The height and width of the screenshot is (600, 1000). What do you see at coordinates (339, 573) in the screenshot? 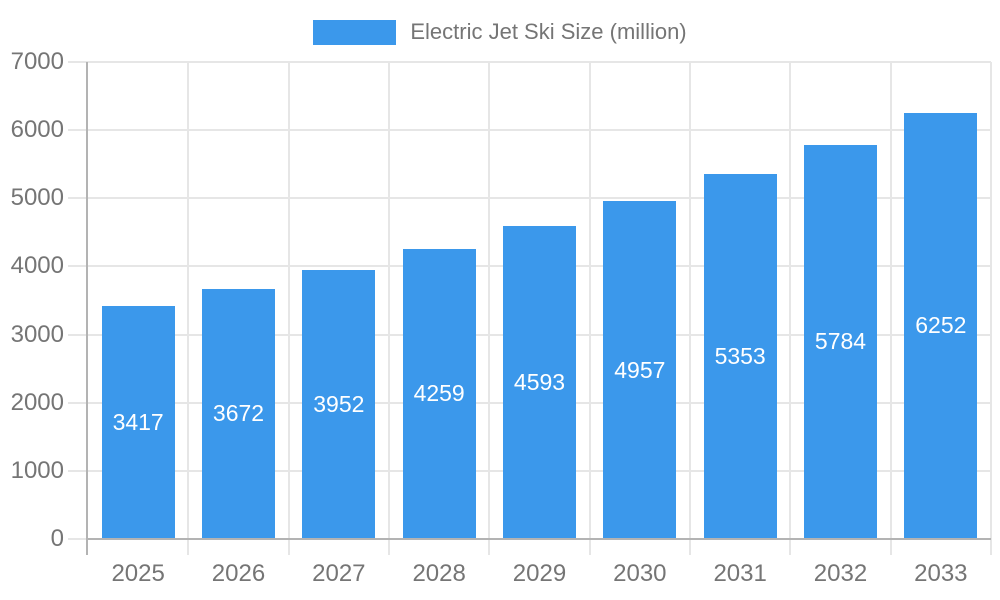
I see `x-axis-label: 2027` at bounding box center [339, 573].